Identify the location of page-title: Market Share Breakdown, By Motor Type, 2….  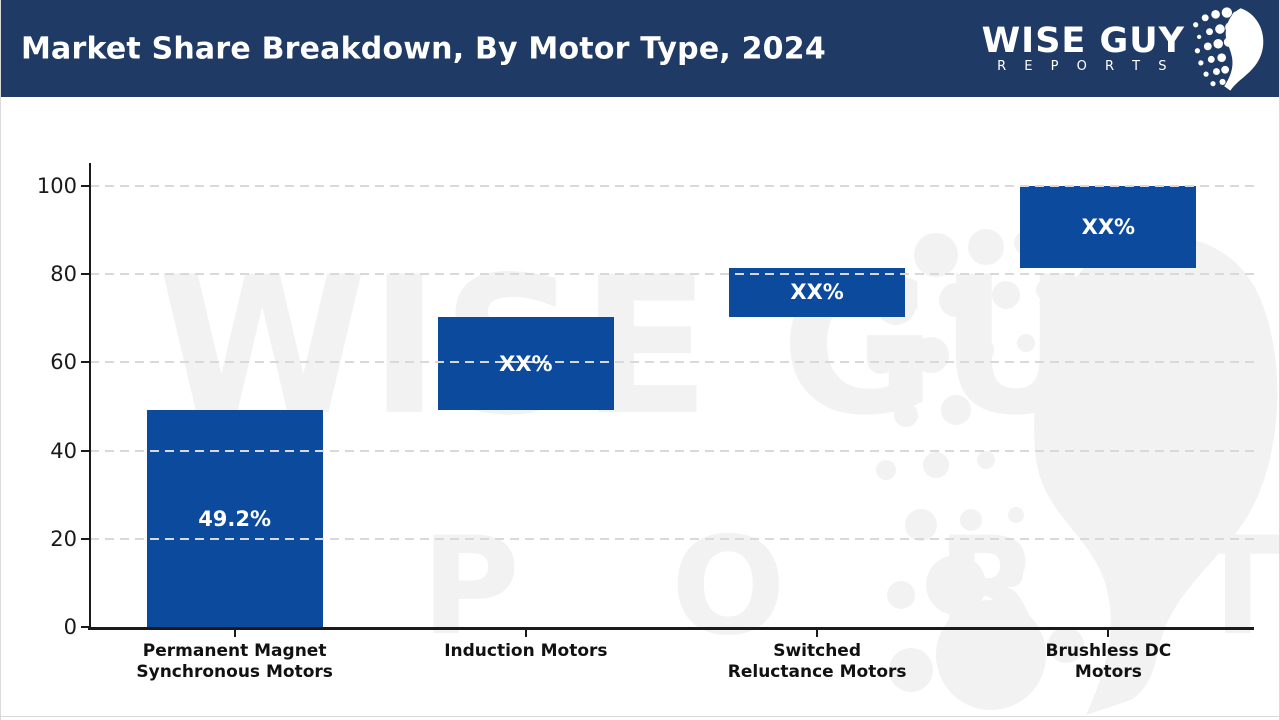
(423, 48).